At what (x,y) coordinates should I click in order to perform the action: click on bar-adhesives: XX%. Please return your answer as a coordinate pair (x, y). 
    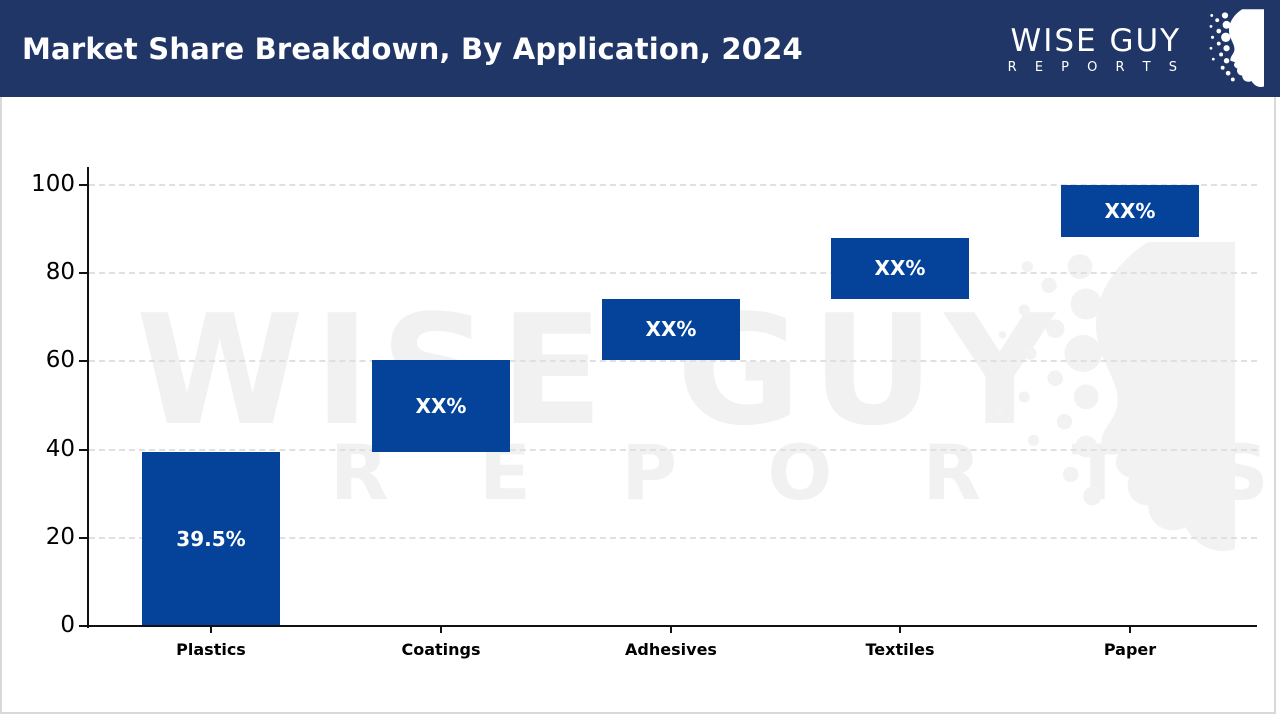
    Looking at the image, I should click on (671, 329).